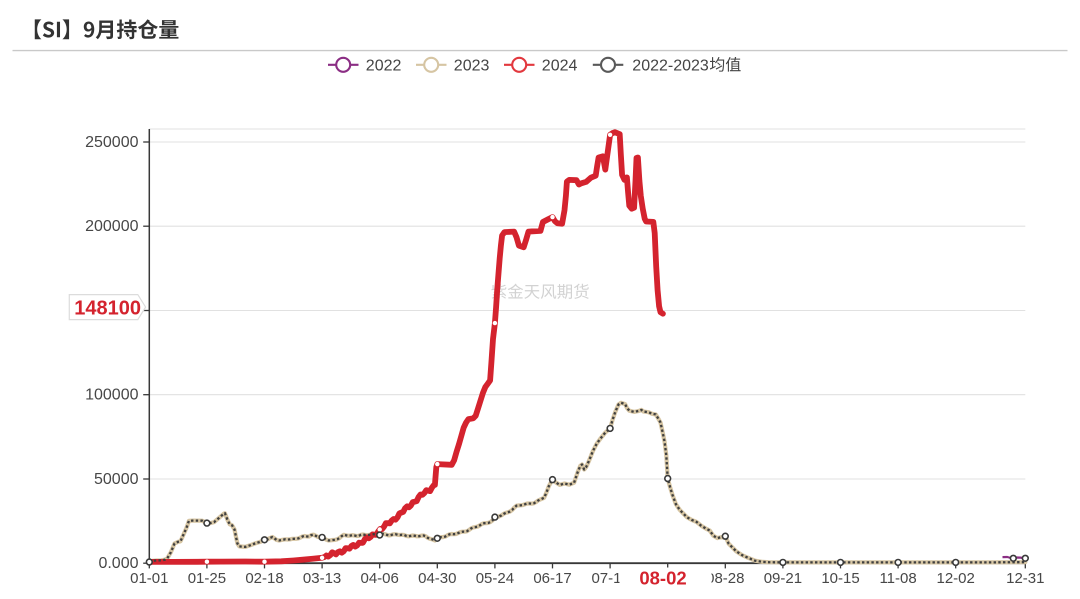 This screenshot has width=1080, height=599. Describe the element at coordinates (384, 65) in the screenshot. I see `svg-text: 2022` at that location.